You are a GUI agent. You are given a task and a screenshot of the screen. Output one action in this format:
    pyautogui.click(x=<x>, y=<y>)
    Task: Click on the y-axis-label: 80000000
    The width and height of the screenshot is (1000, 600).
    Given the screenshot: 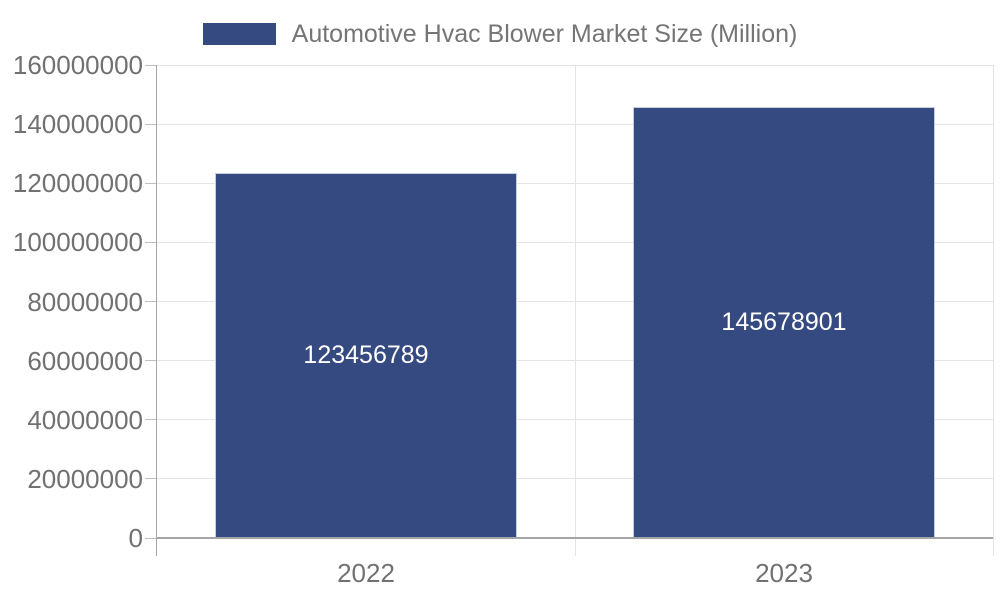 What is the action you would take?
    pyautogui.click(x=85, y=301)
    